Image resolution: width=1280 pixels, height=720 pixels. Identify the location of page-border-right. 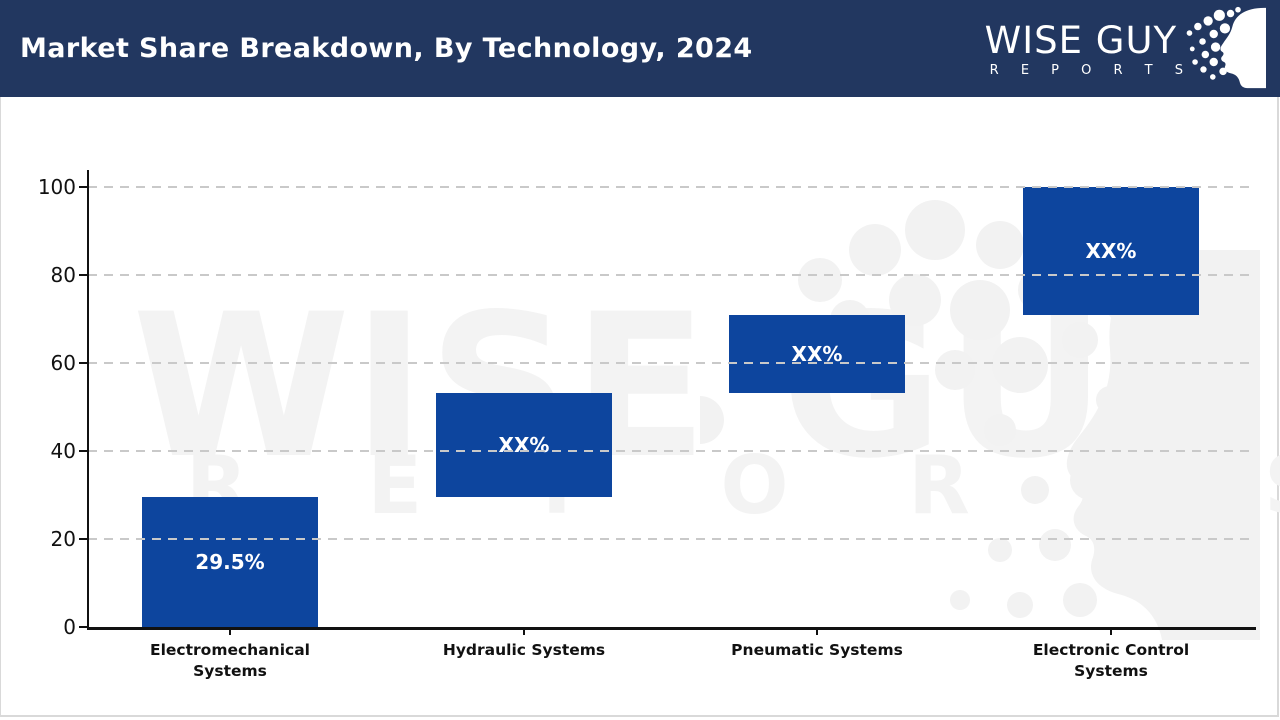
(1278, 406).